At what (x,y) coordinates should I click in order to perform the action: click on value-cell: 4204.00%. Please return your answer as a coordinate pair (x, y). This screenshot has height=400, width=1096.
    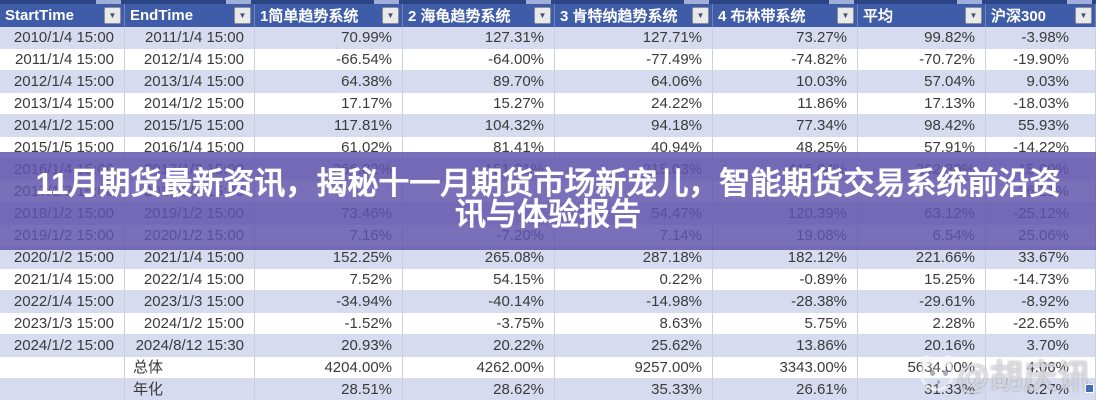
    Looking at the image, I should click on (329, 368).